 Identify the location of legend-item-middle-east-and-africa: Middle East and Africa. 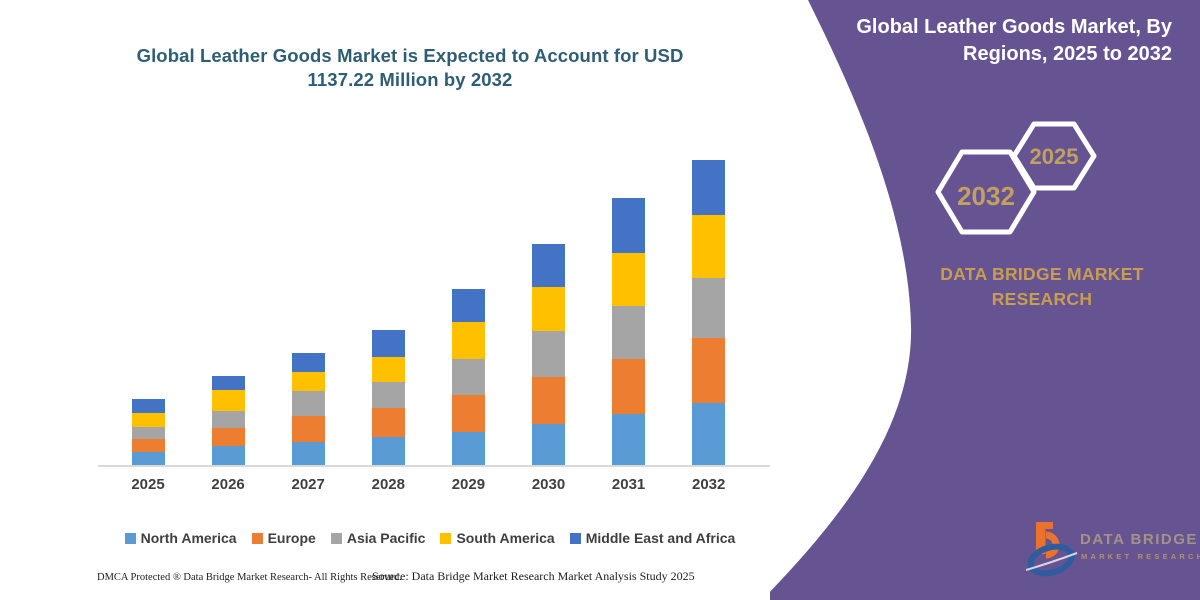
(652, 538).